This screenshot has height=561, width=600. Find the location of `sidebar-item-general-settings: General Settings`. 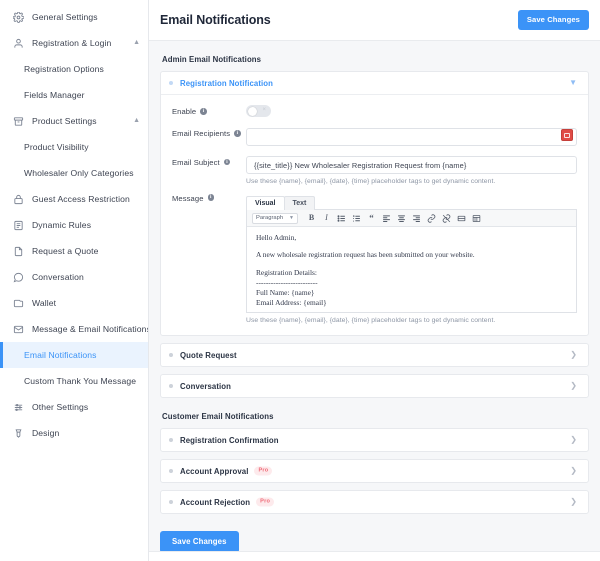

sidebar-item-general-settings: General Settings is located at coordinates (74, 17).